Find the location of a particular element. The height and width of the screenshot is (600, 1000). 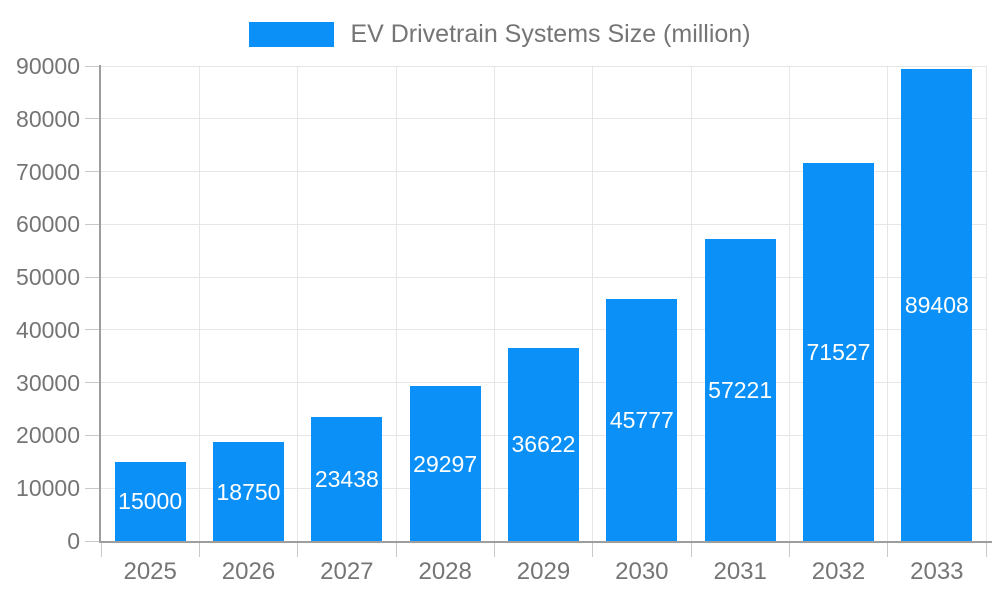

y-axis-label: 50000 is located at coordinates (48, 277).